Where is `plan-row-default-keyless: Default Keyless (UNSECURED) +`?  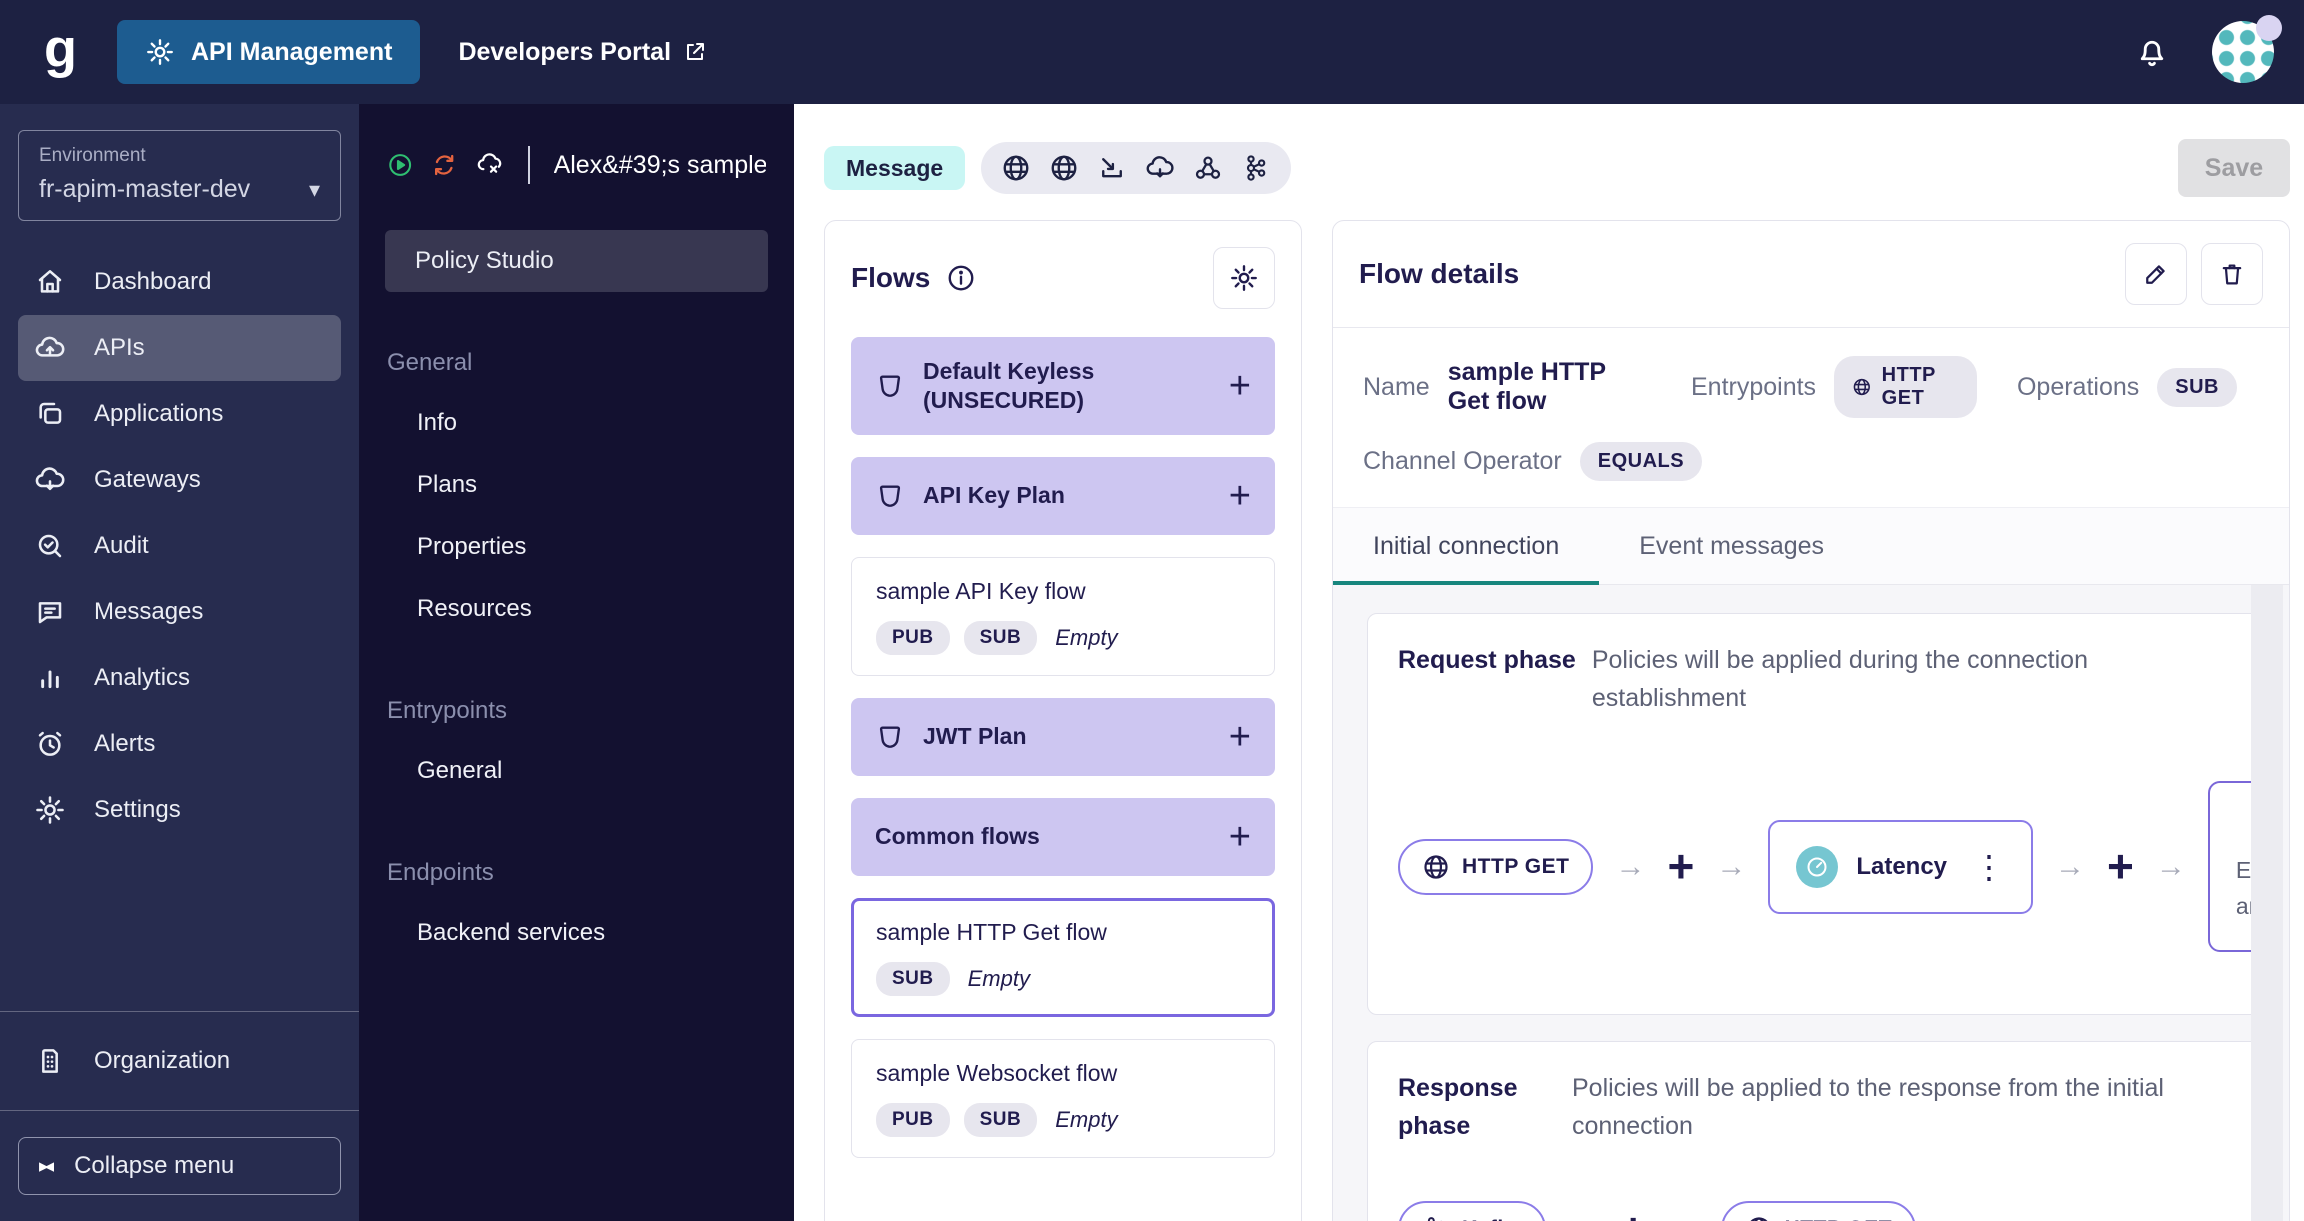 plan-row-default-keyless: Default Keyless (UNSECURED) + is located at coordinates (1063, 386).